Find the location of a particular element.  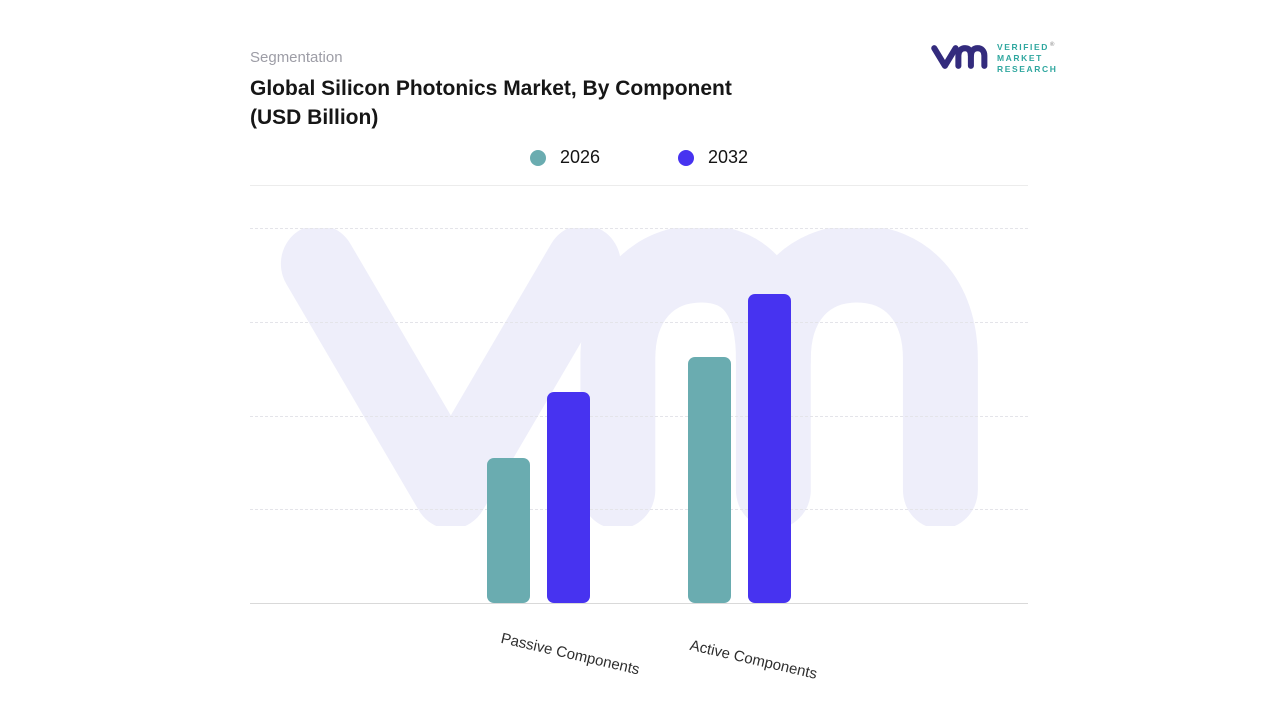

brand-line-1: VERIFIED® is located at coordinates (1027, 46).